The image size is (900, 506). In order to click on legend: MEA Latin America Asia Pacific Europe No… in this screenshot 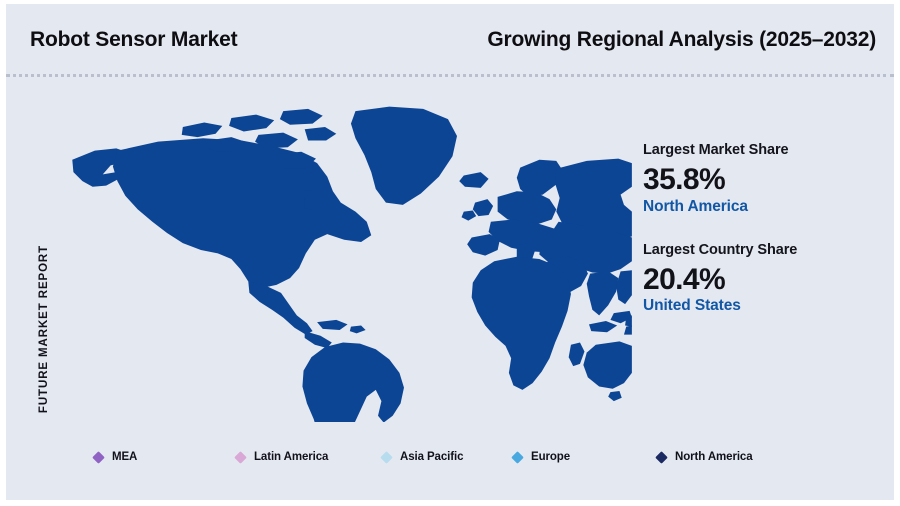, I will do `click(443, 460)`.